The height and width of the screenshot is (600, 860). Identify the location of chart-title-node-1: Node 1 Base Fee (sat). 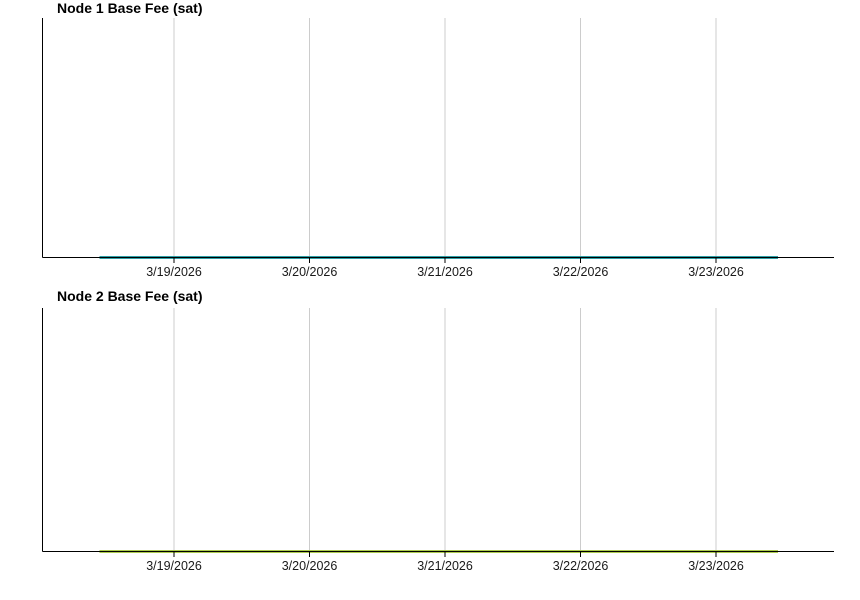
(130, 8).